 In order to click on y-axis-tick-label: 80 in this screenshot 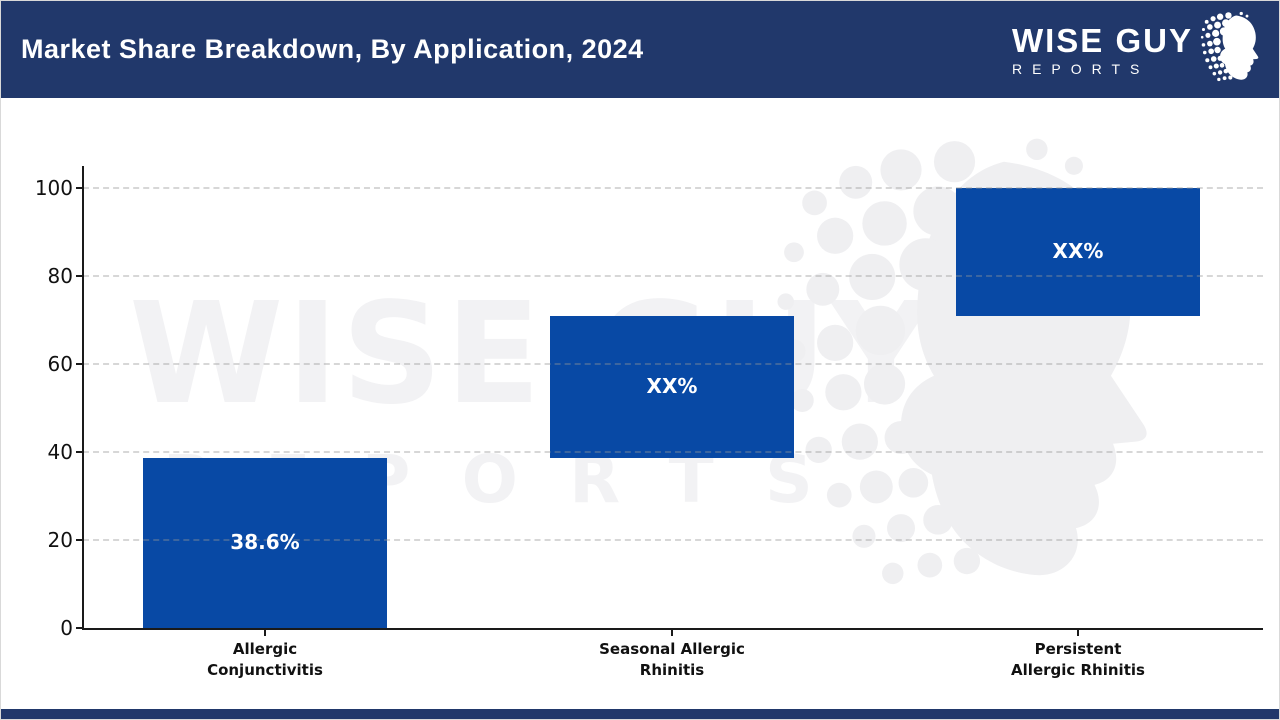, I will do `click(60, 276)`.